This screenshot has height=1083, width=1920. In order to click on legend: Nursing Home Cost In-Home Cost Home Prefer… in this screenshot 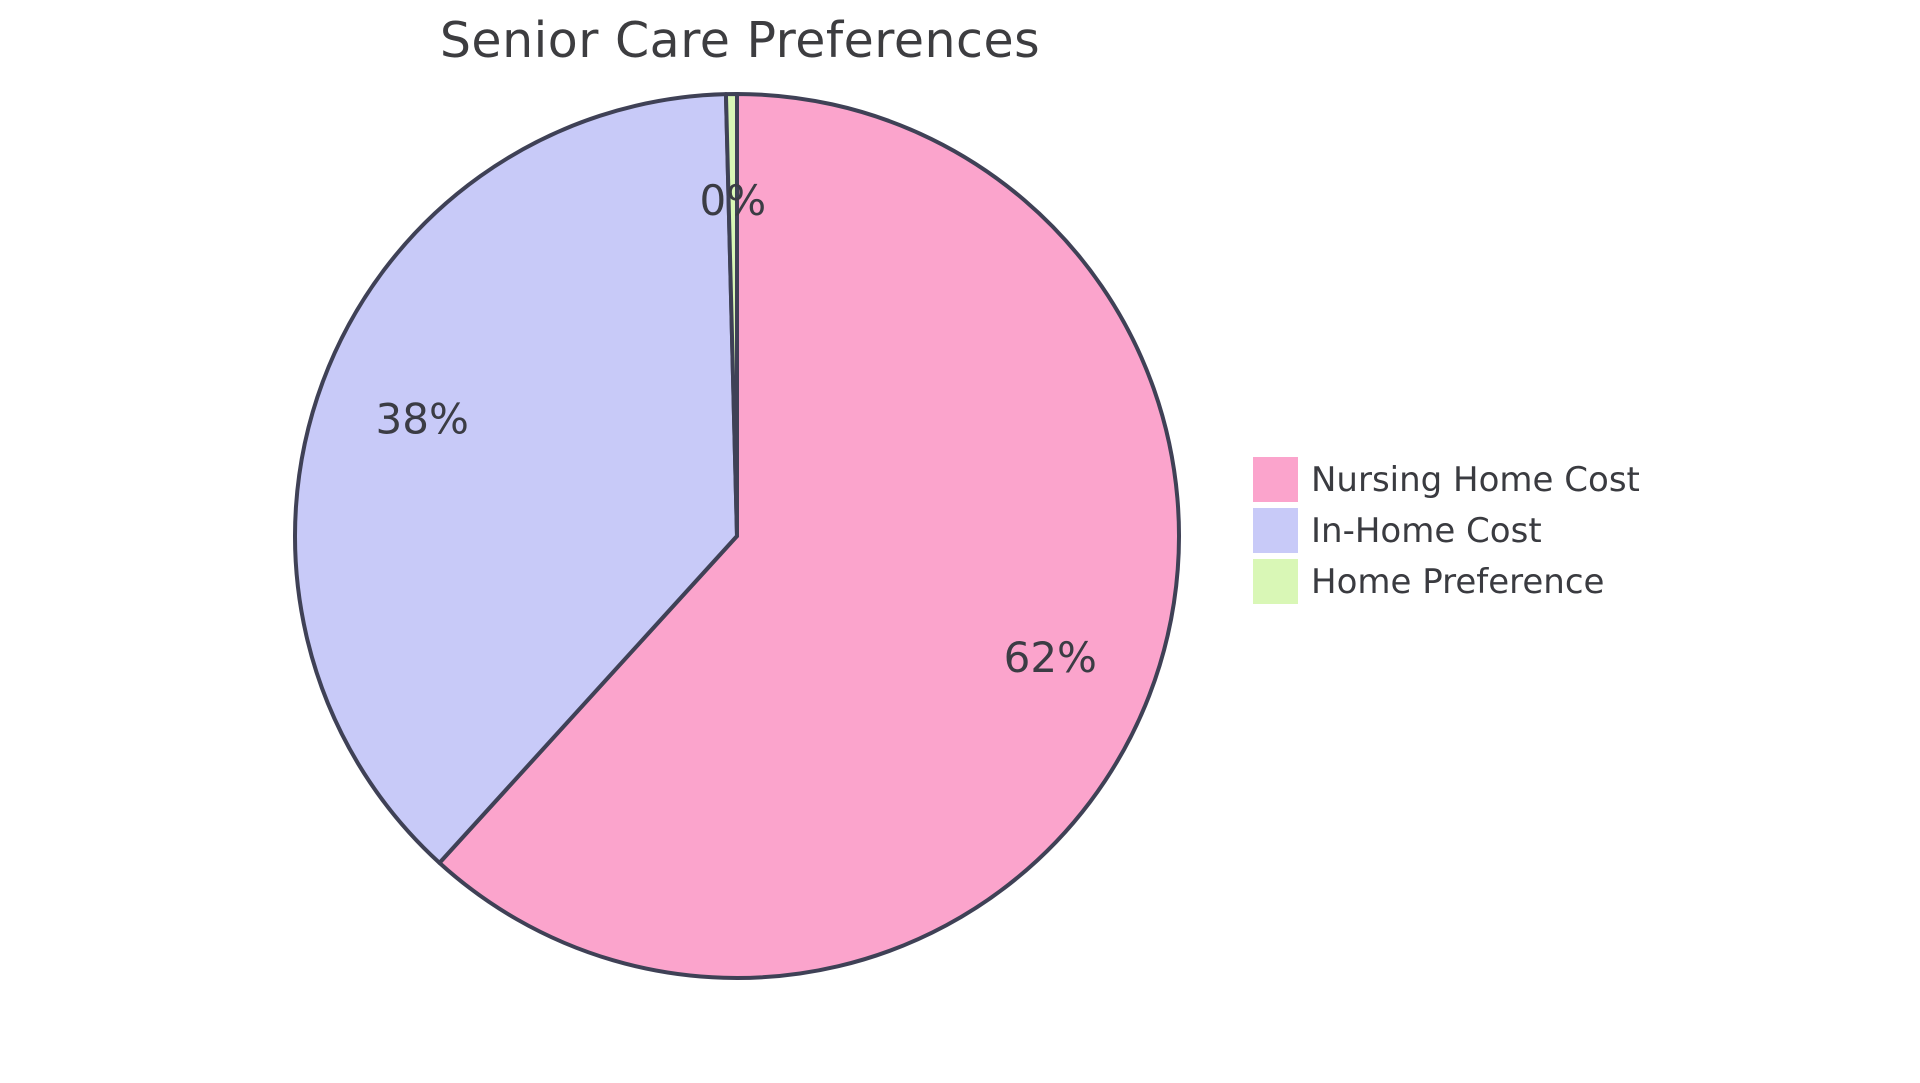, I will do `click(1446, 530)`.